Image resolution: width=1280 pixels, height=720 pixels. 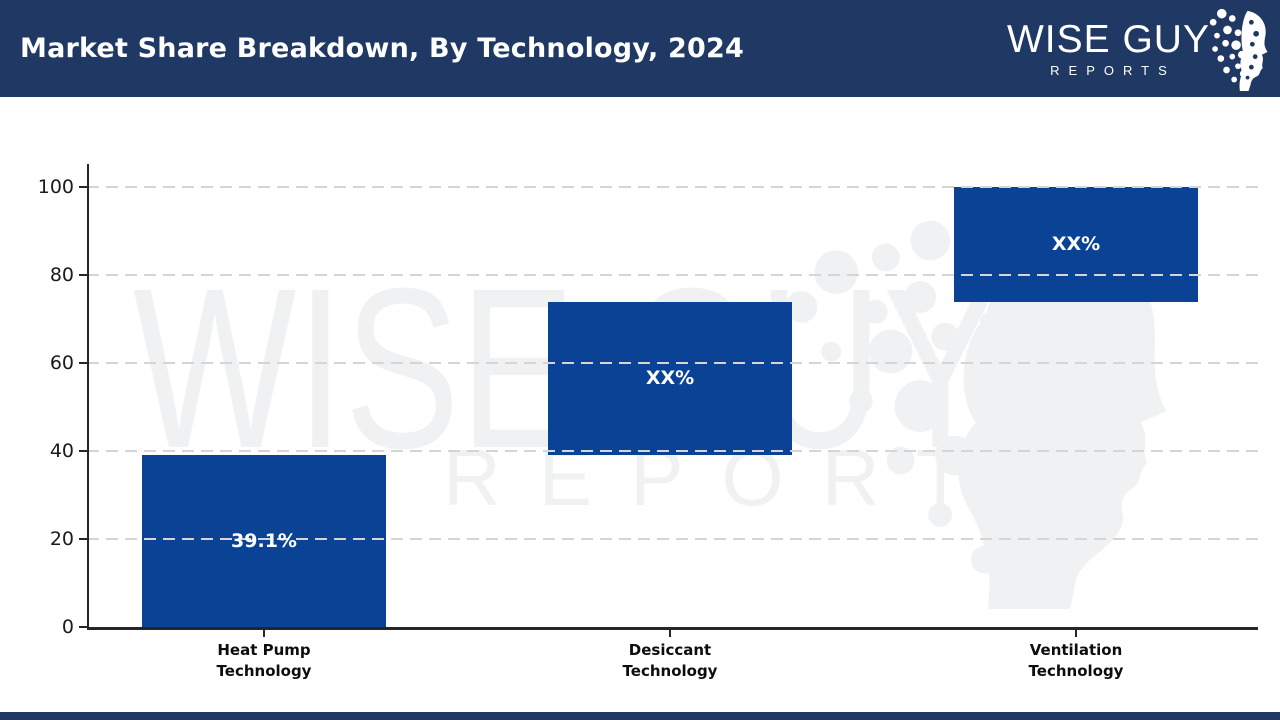 What do you see at coordinates (670, 661) in the screenshot?
I see `category-label: Desiccant Technology` at bounding box center [670, 661].